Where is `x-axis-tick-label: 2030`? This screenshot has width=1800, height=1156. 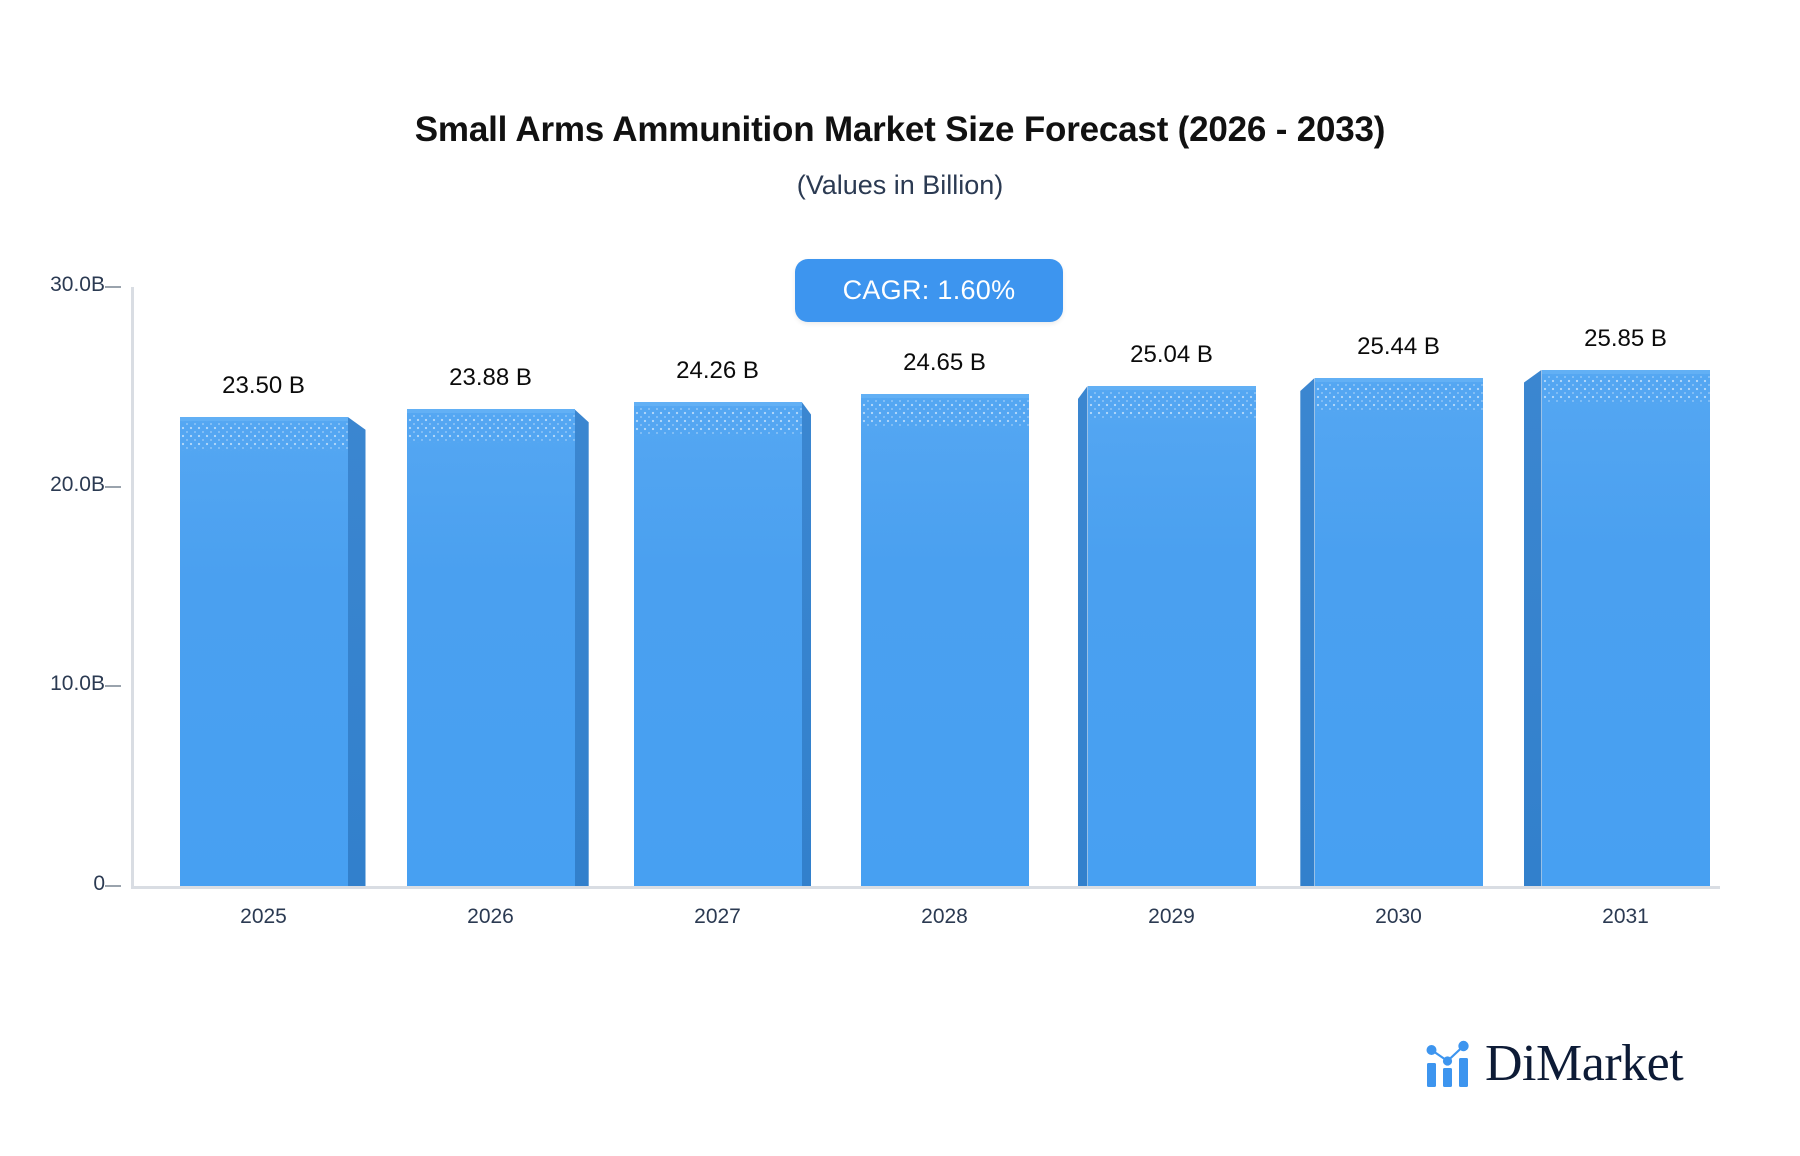
x-axis-tick-label: 2030 is located at coordinates (1398, 916).